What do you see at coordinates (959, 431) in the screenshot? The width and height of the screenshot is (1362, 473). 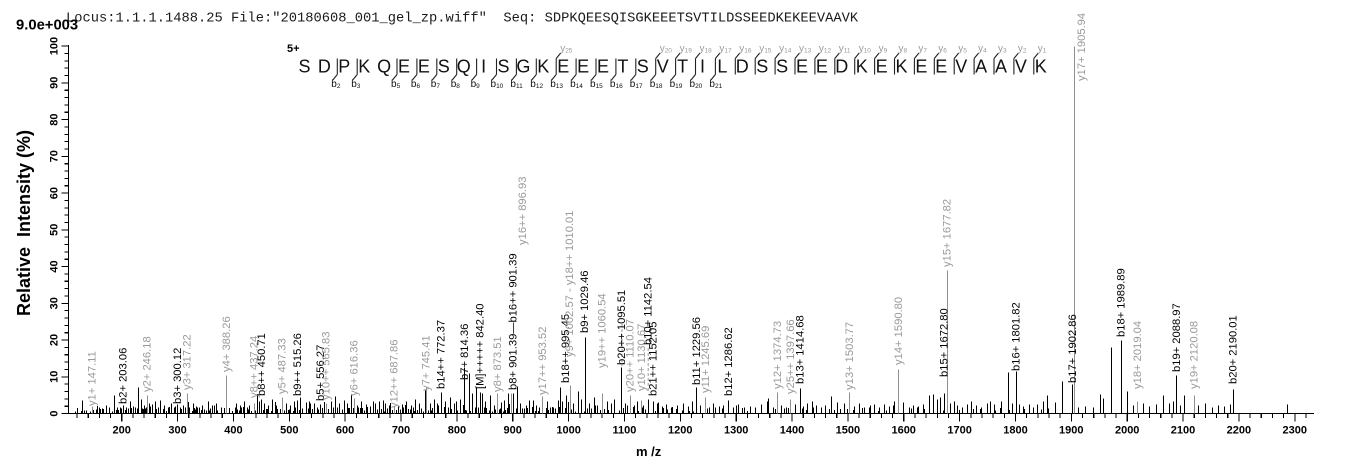 I see `svg-text: 1700` at bounding box center [959, 431].